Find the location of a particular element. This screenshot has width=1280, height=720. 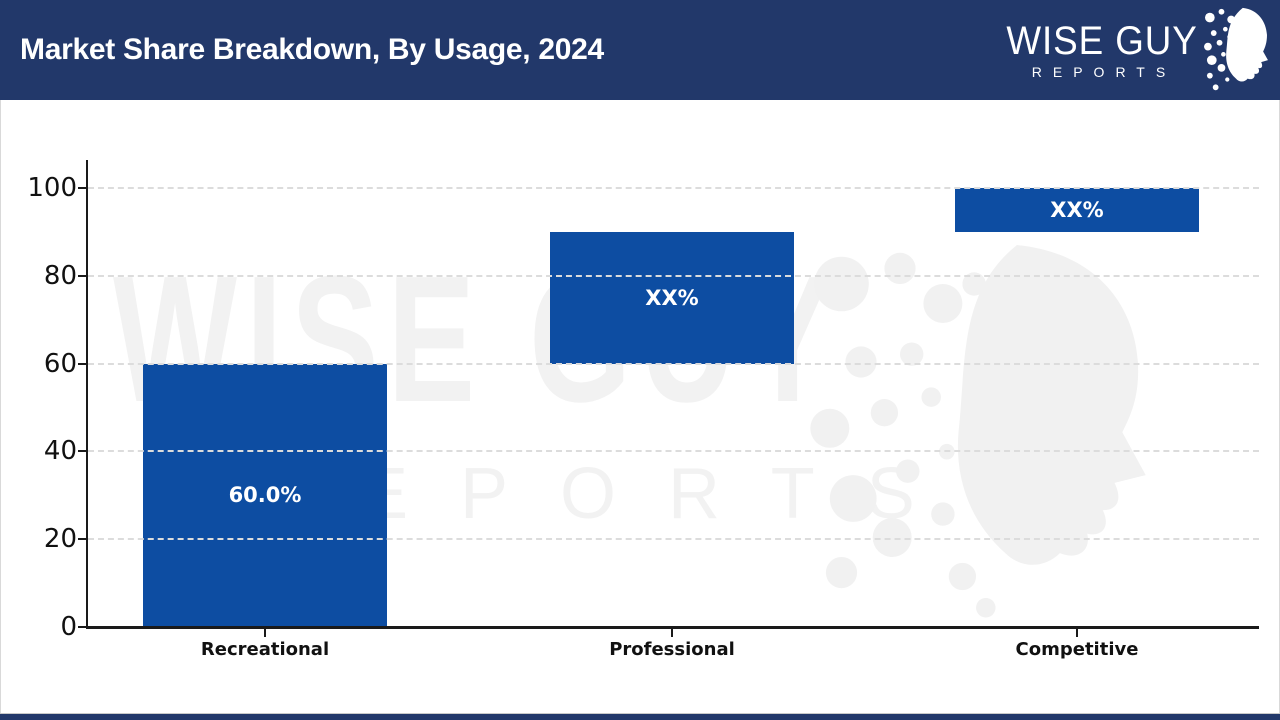

logo-subtitle: REPORTS is located at coordinates (1104, 71).